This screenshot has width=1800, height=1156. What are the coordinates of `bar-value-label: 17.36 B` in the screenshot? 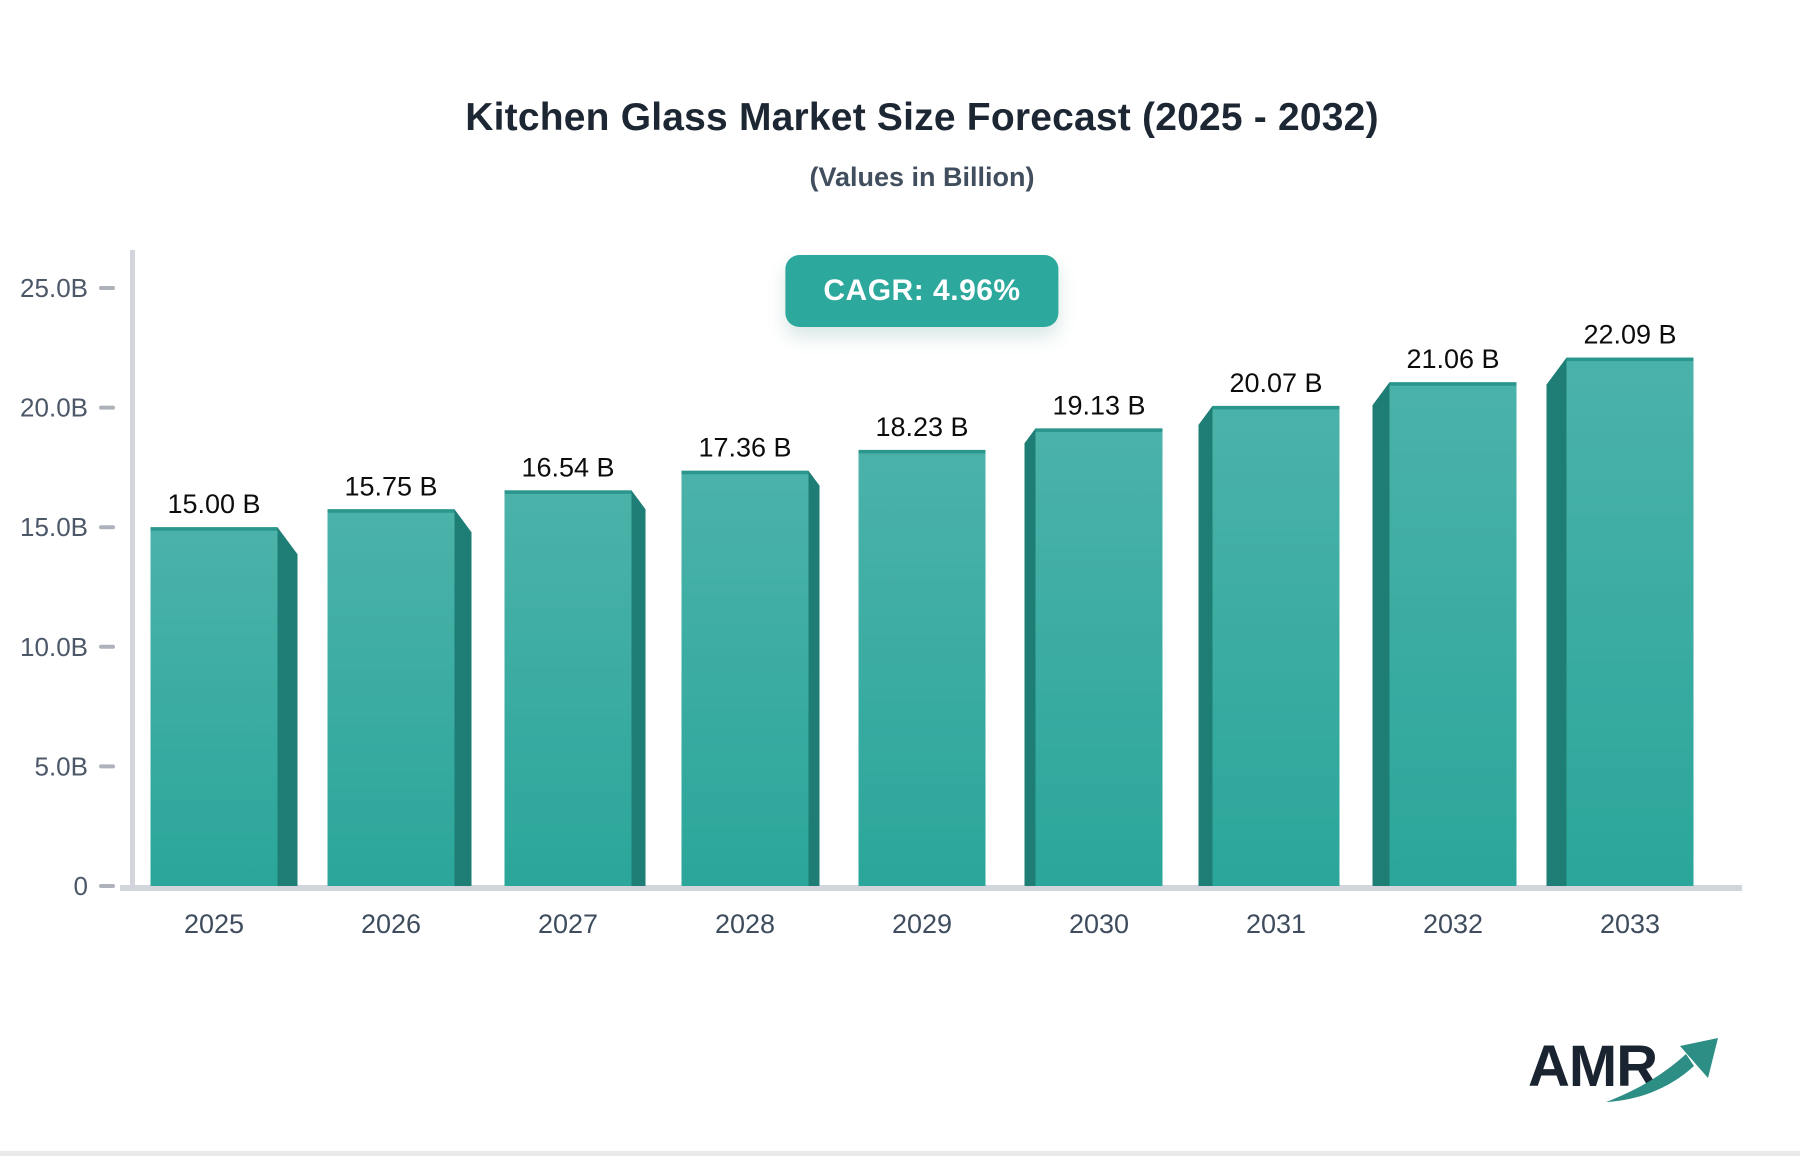 It's located at (744, 448).